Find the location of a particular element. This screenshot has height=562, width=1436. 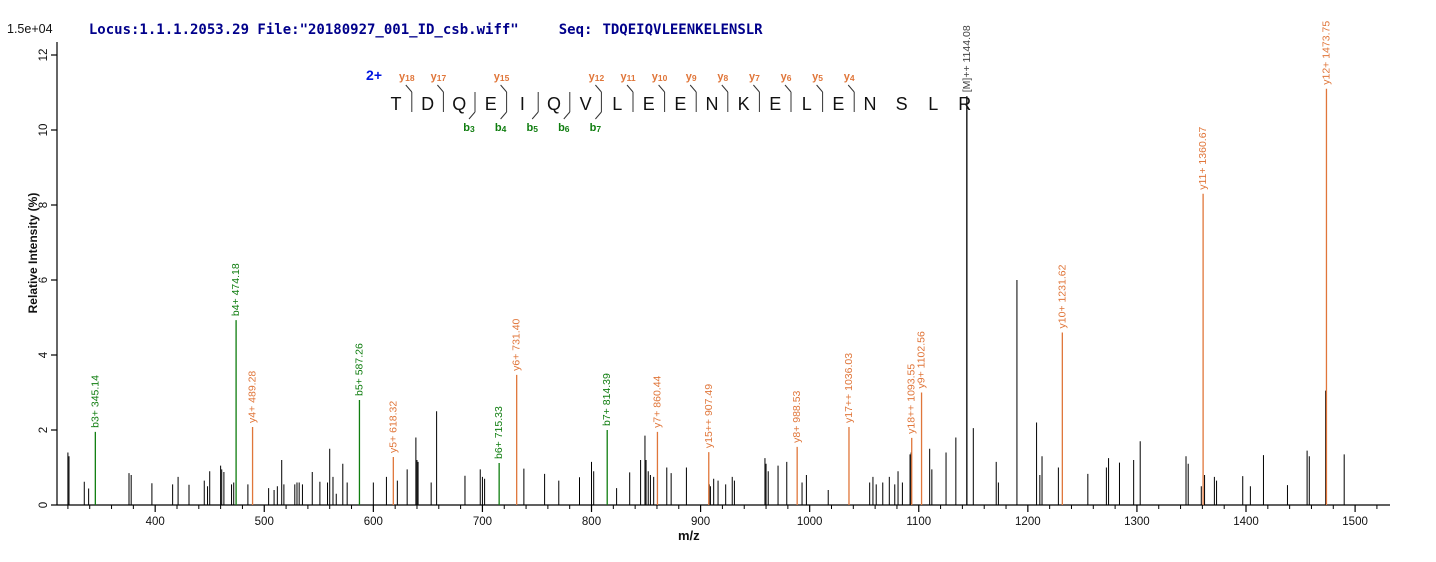

y-ion-label: y6 is located at coordinates (786, 77).